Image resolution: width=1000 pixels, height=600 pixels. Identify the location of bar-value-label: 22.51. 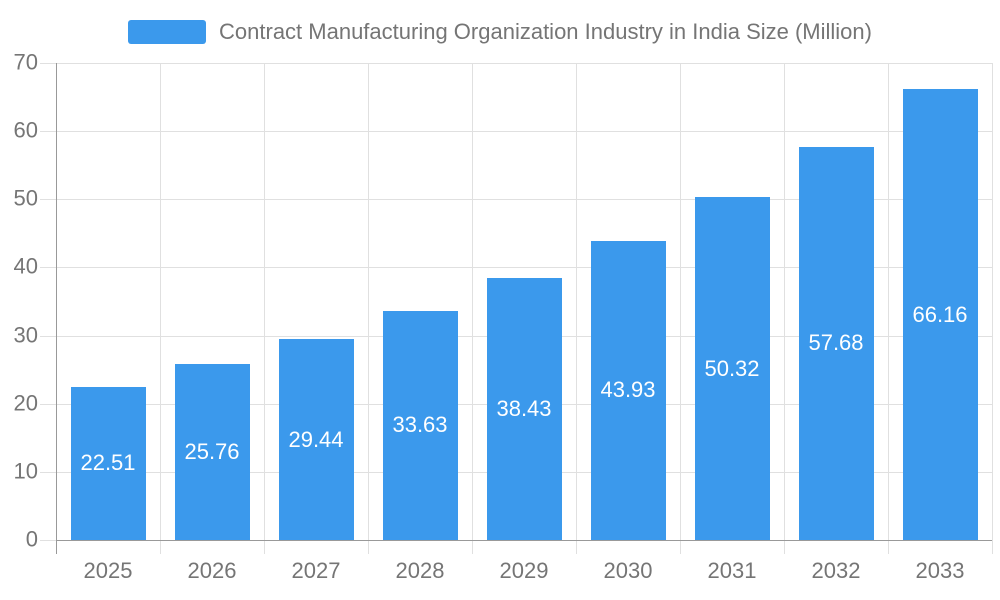
(108, 463).